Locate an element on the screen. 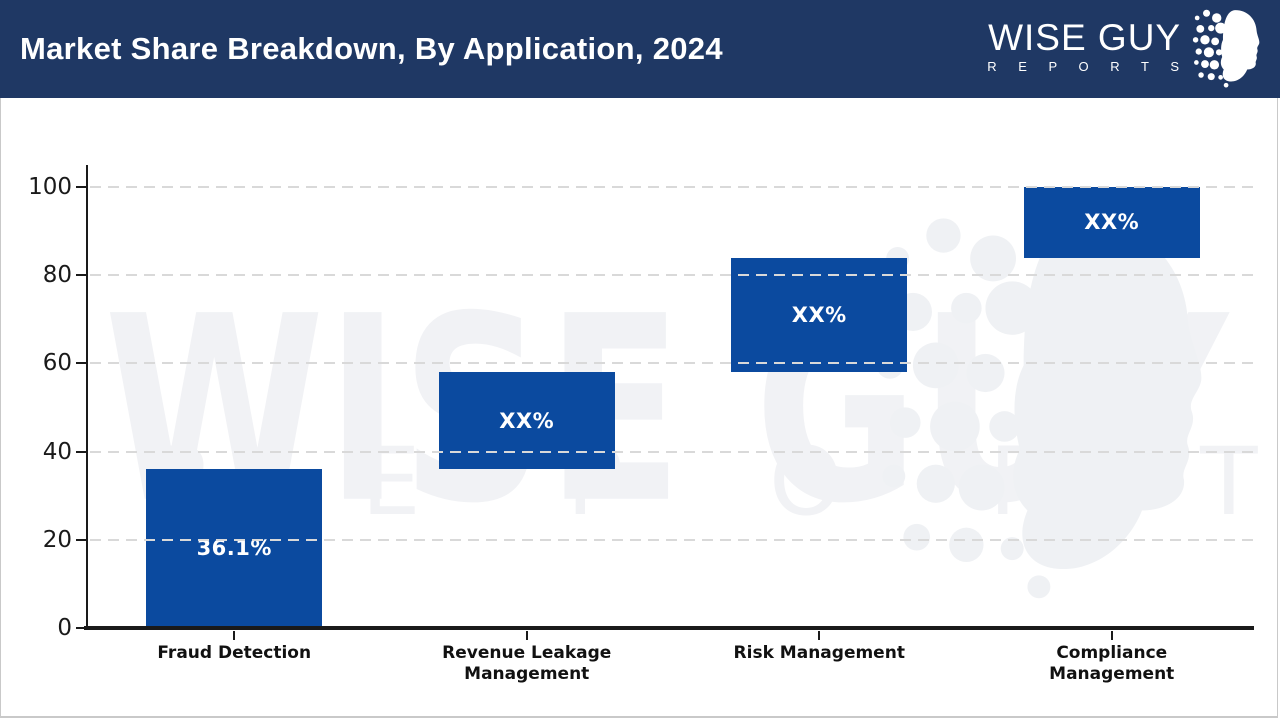  x-axis-line is located at coordinates (669, 628).